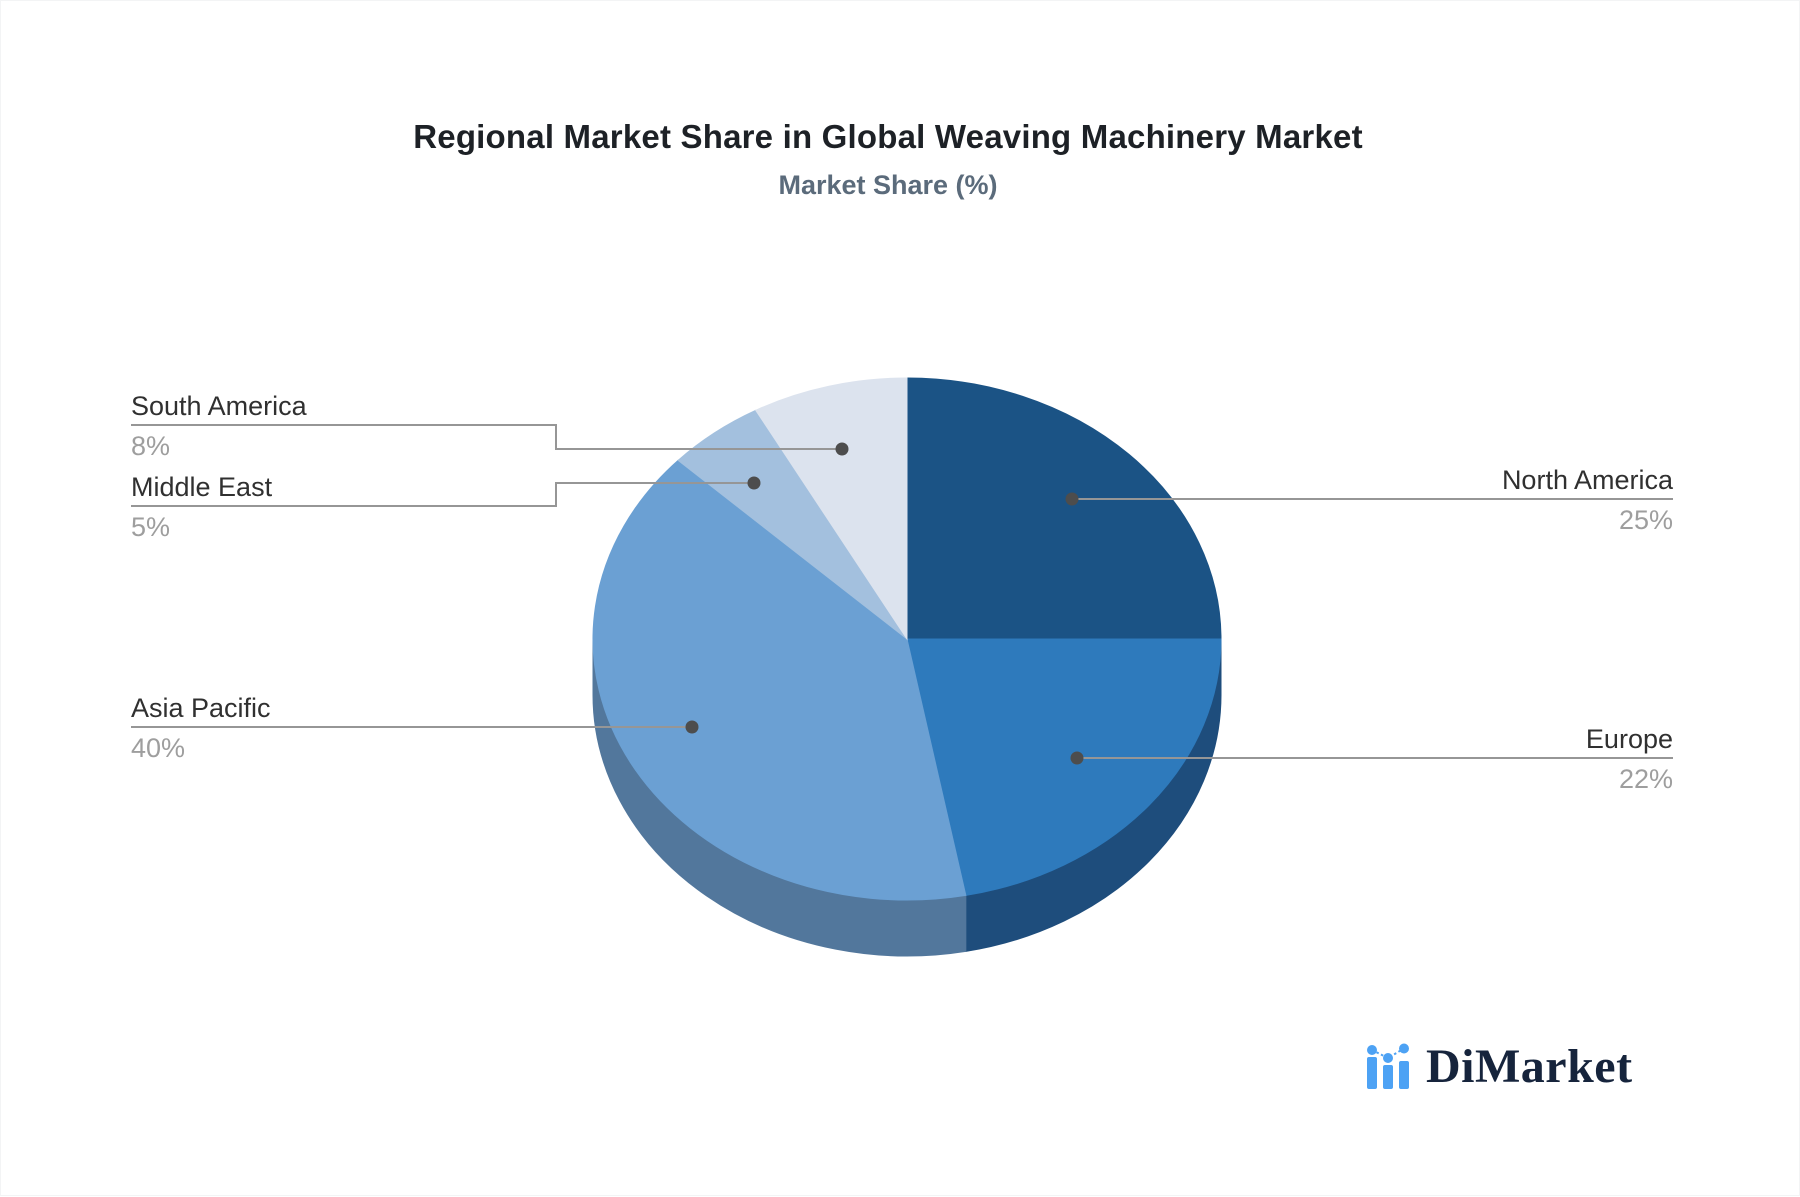 The image size is (1800, 1197). Describe the element at coordinates (1629, 739) in the screenshot. I see `slice-label-europe: Europe` at that location.